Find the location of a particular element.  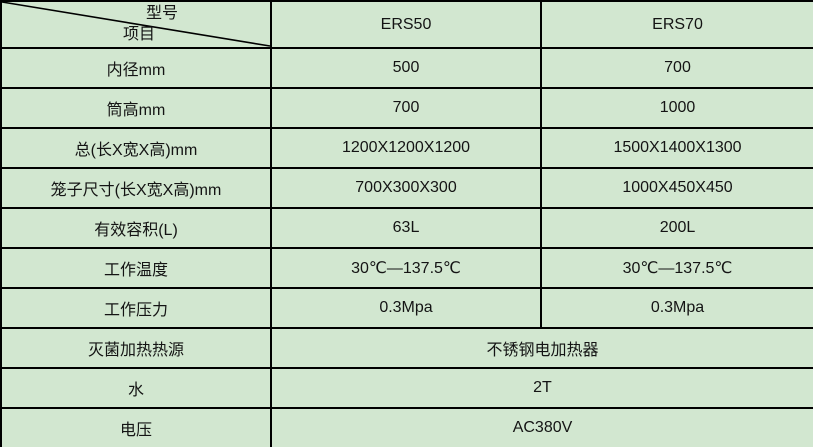

row-value: 500 is located at coordinates (406, 68).